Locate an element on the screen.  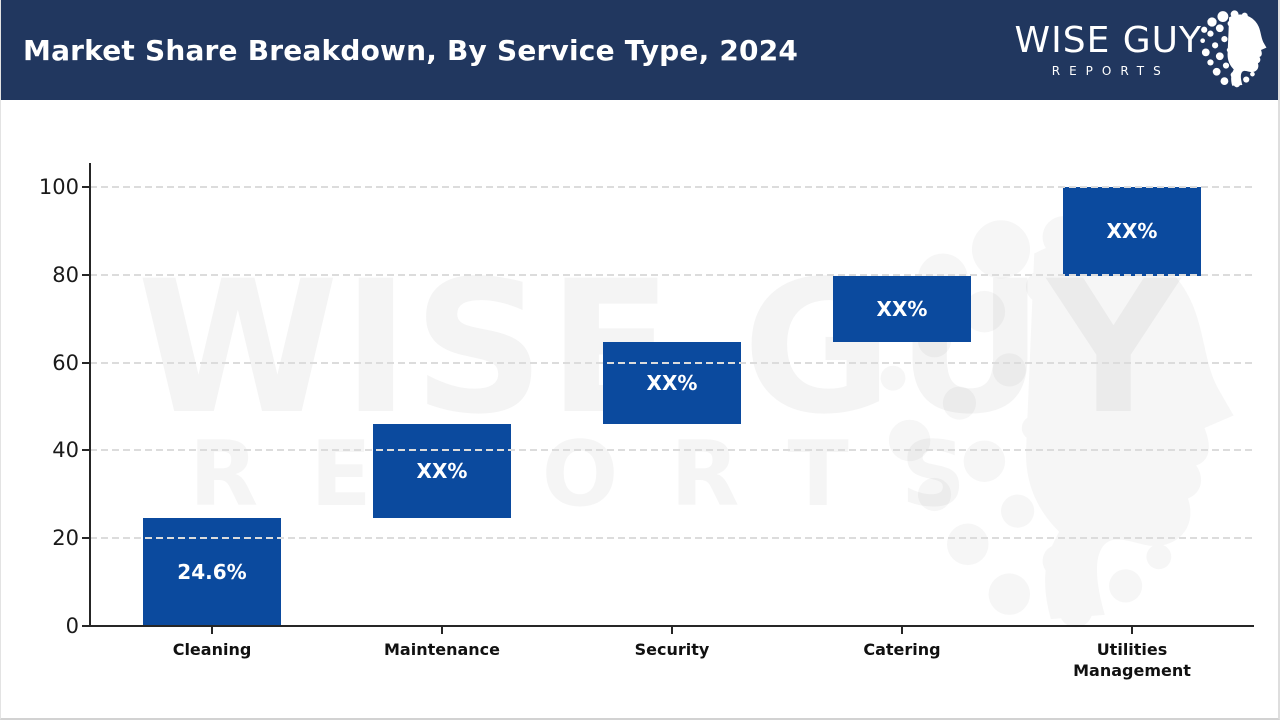
brand-logo: WISE GUY REPORTS is located at coordinates (1142, 50).